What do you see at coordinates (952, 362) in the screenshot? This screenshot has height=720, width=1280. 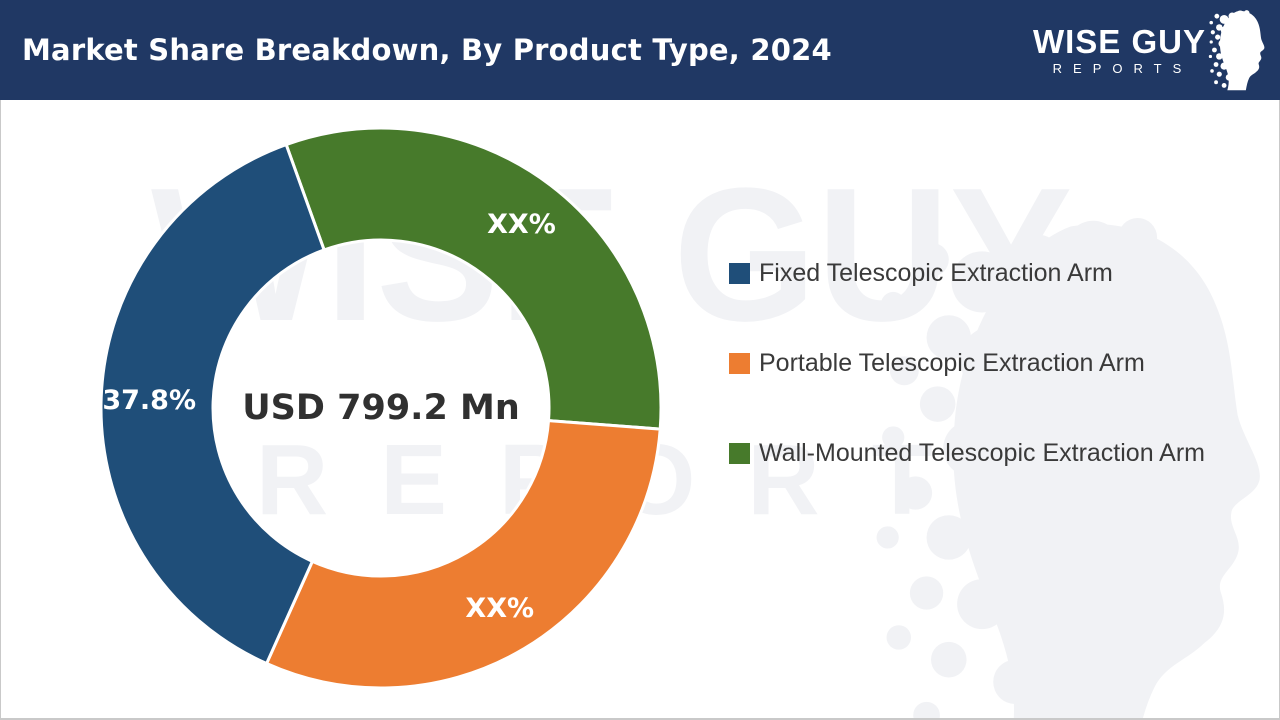 I see `legend-label: Portable Telescopic Extraction Arm` at bounding box center [952, 362].